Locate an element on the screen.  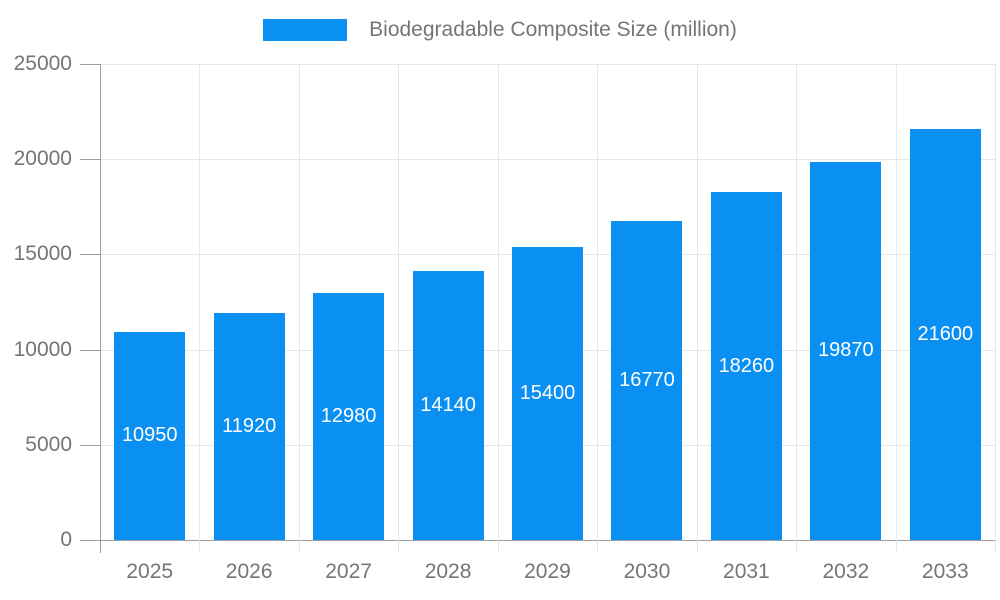
y-axis-line is located at coordinates (100, 308).